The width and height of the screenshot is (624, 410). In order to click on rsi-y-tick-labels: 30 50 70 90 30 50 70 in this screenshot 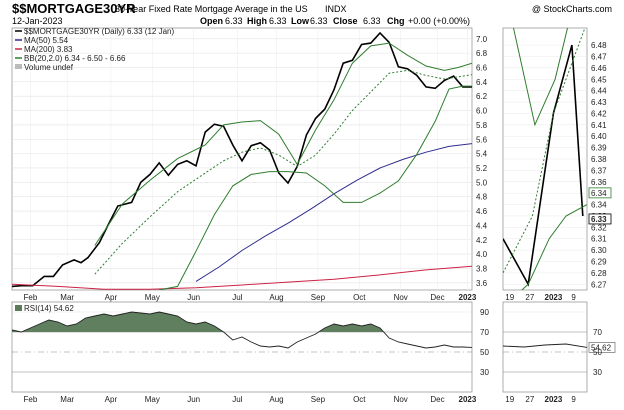, I will do `click(541, 342)`.